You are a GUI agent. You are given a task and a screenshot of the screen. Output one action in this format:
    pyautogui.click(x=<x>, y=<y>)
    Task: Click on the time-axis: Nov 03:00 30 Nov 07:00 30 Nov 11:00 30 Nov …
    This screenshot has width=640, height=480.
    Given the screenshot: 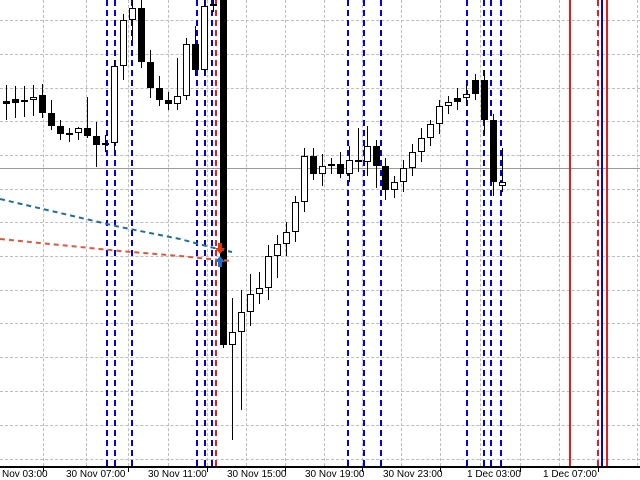 What is the action you would take?
    pyautogui.click(x=320, y=473)
    